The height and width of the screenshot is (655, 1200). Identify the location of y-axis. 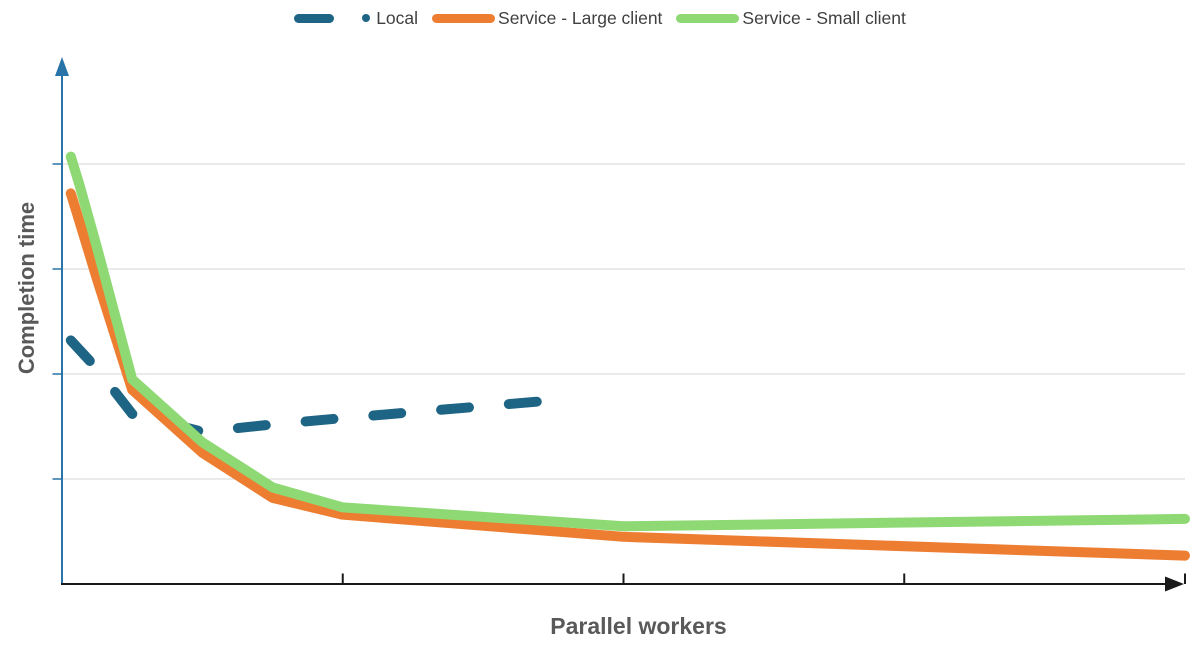
(60, 320).